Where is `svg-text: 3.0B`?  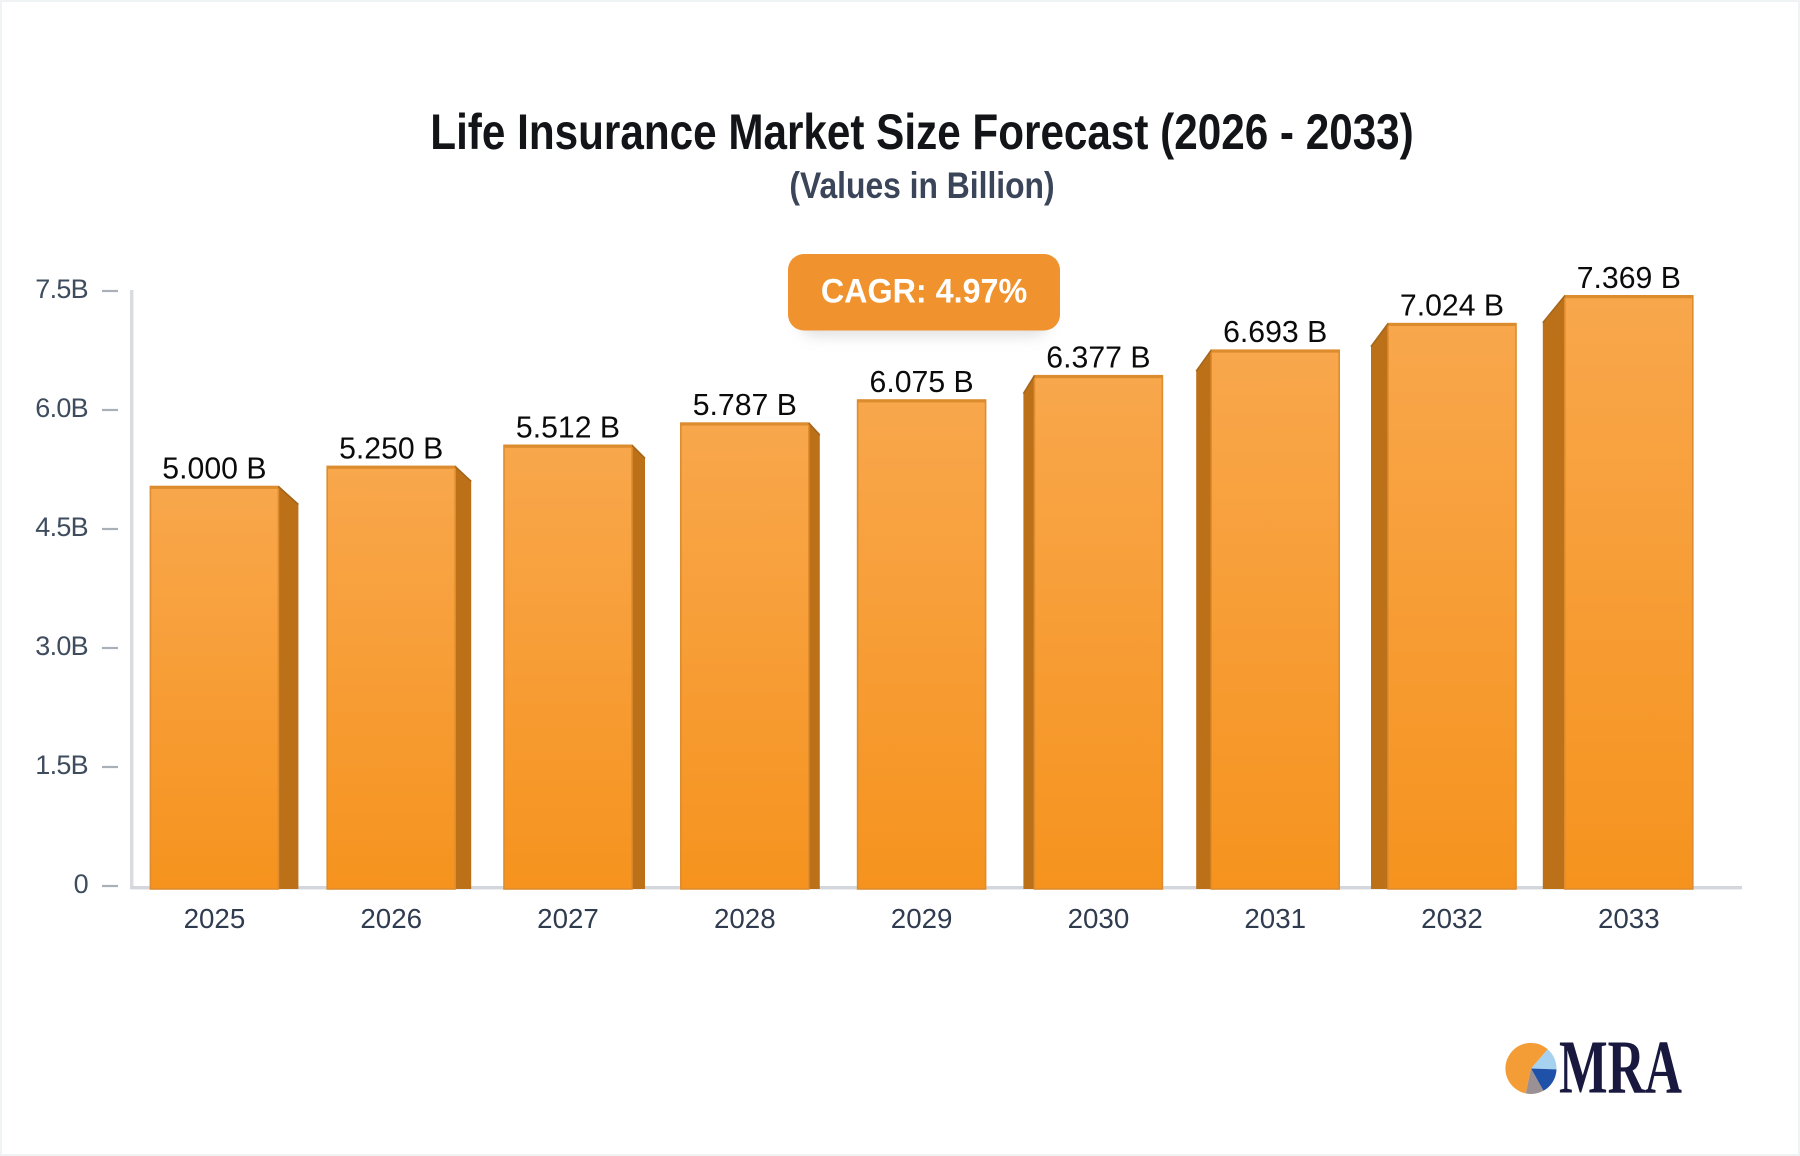
svg-text: 3.0B is located at coordinates (61, 646).